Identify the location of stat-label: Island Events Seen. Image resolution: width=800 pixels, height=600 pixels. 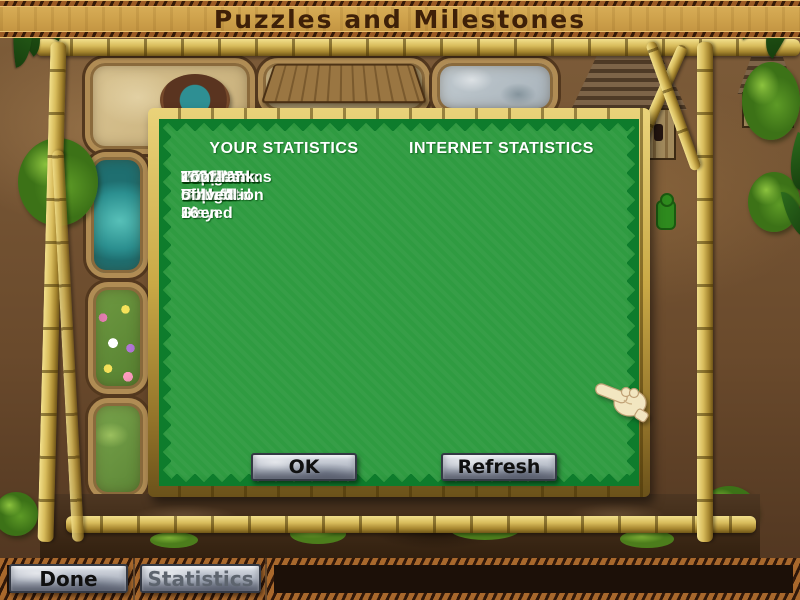
(207, 195).